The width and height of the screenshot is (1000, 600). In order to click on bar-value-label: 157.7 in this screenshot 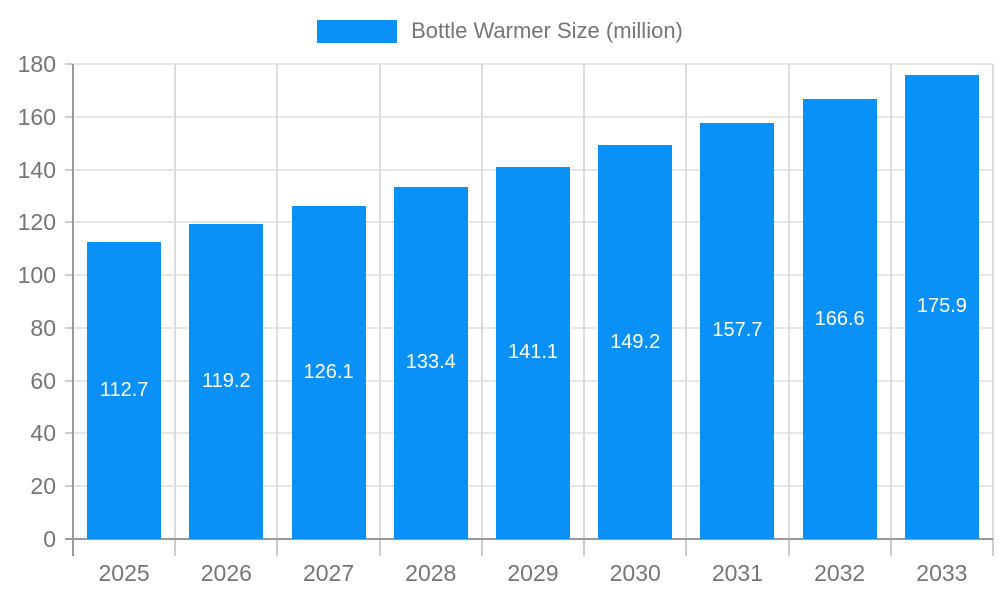, I will do `click(737, 330)`.